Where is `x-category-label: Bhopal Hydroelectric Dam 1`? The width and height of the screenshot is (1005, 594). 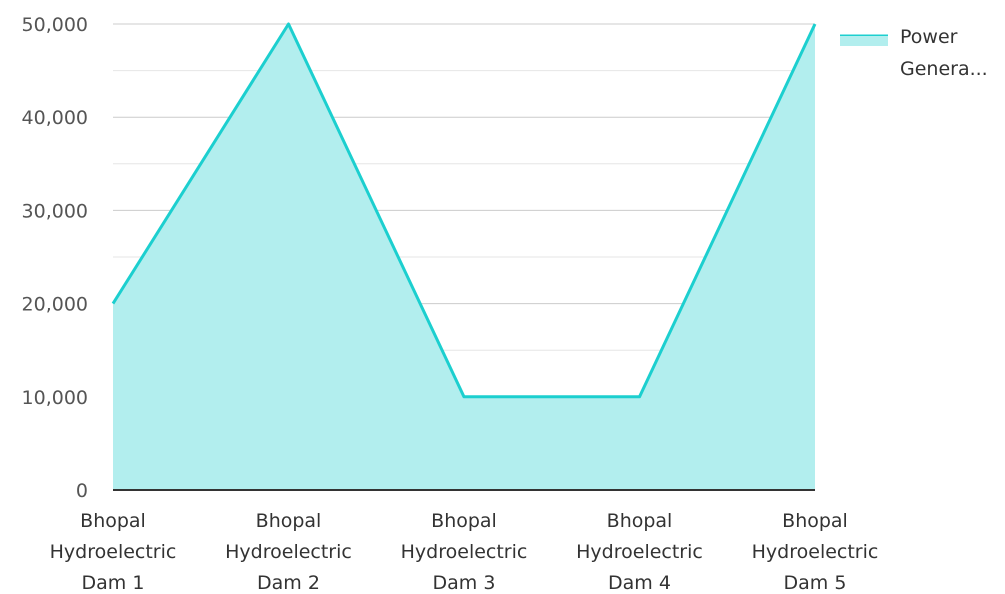 x-category-label: Bhopal Hydroelectric Dam 1 is located at coordinates (113, 552).